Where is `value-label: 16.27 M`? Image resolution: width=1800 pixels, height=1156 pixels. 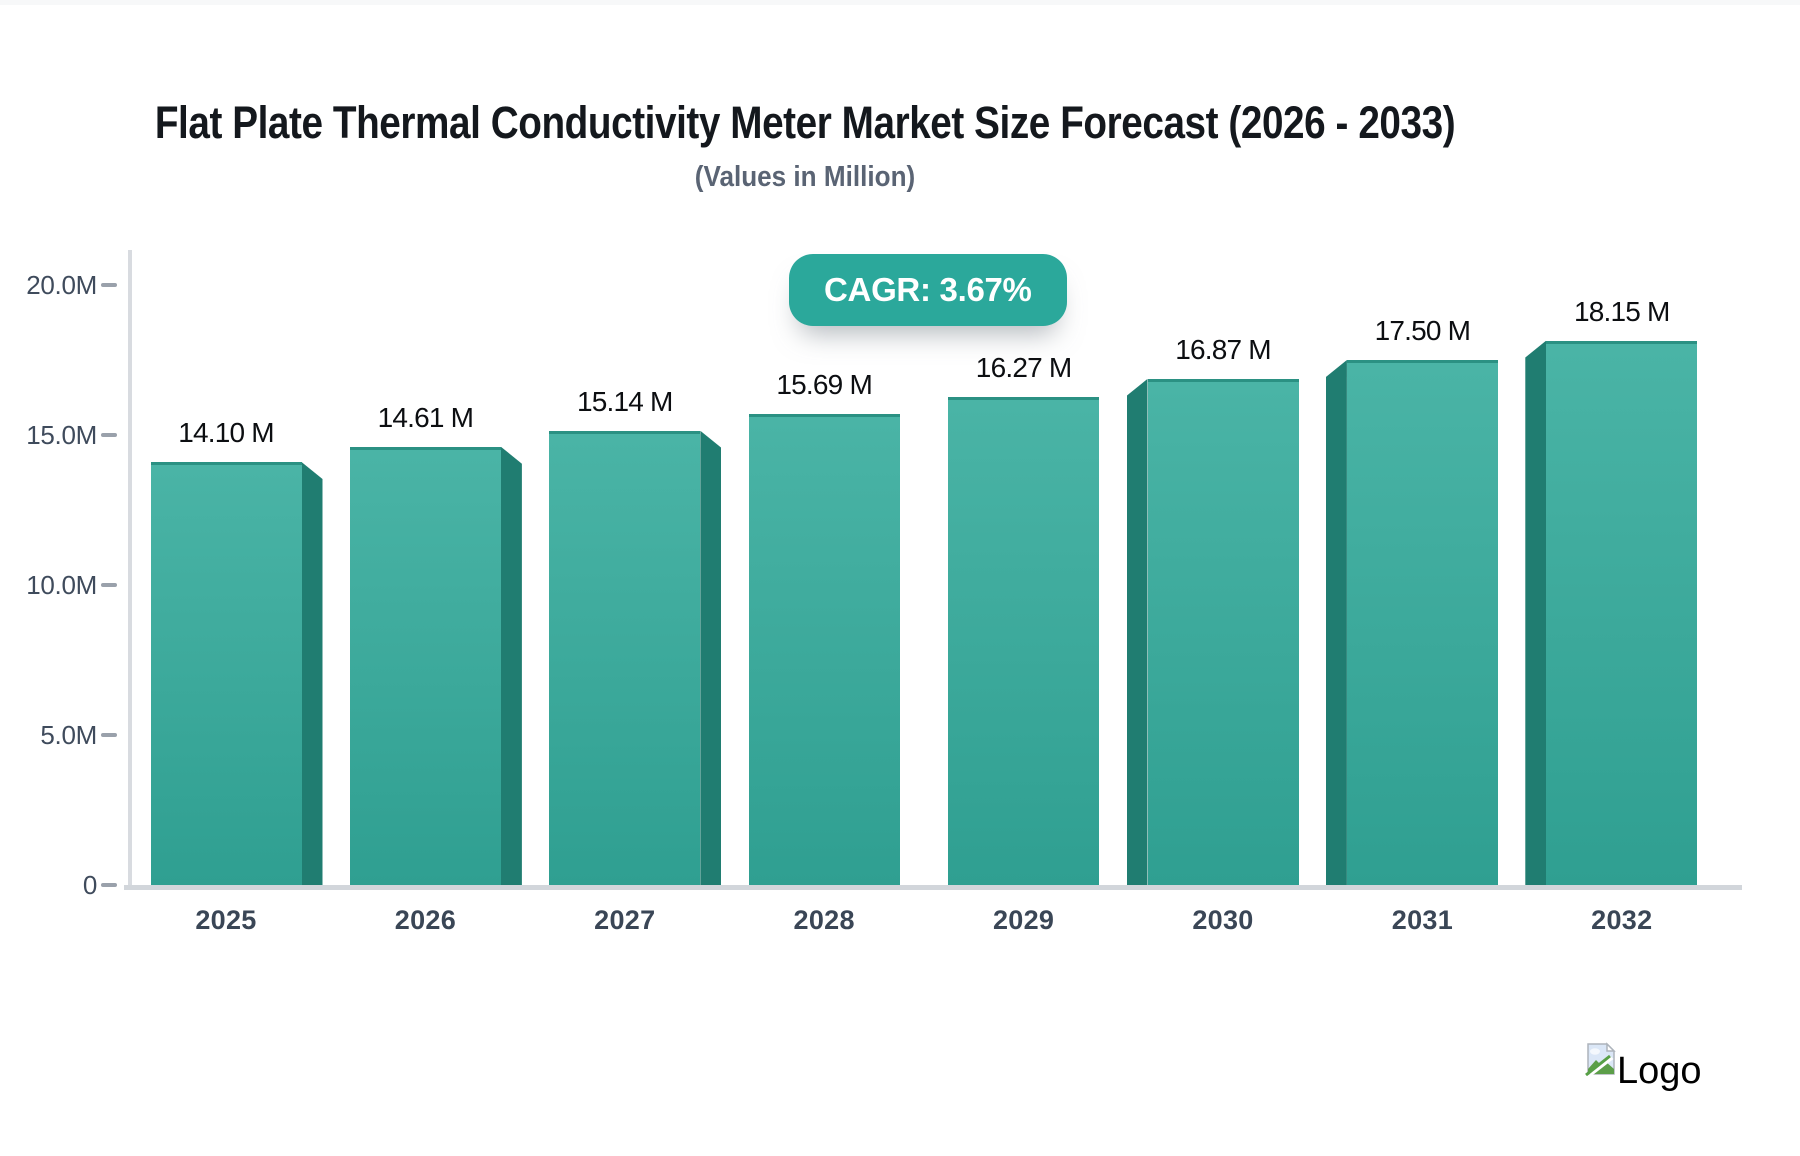 value-label: 16.27 M is located at coordinates (1023, 367).